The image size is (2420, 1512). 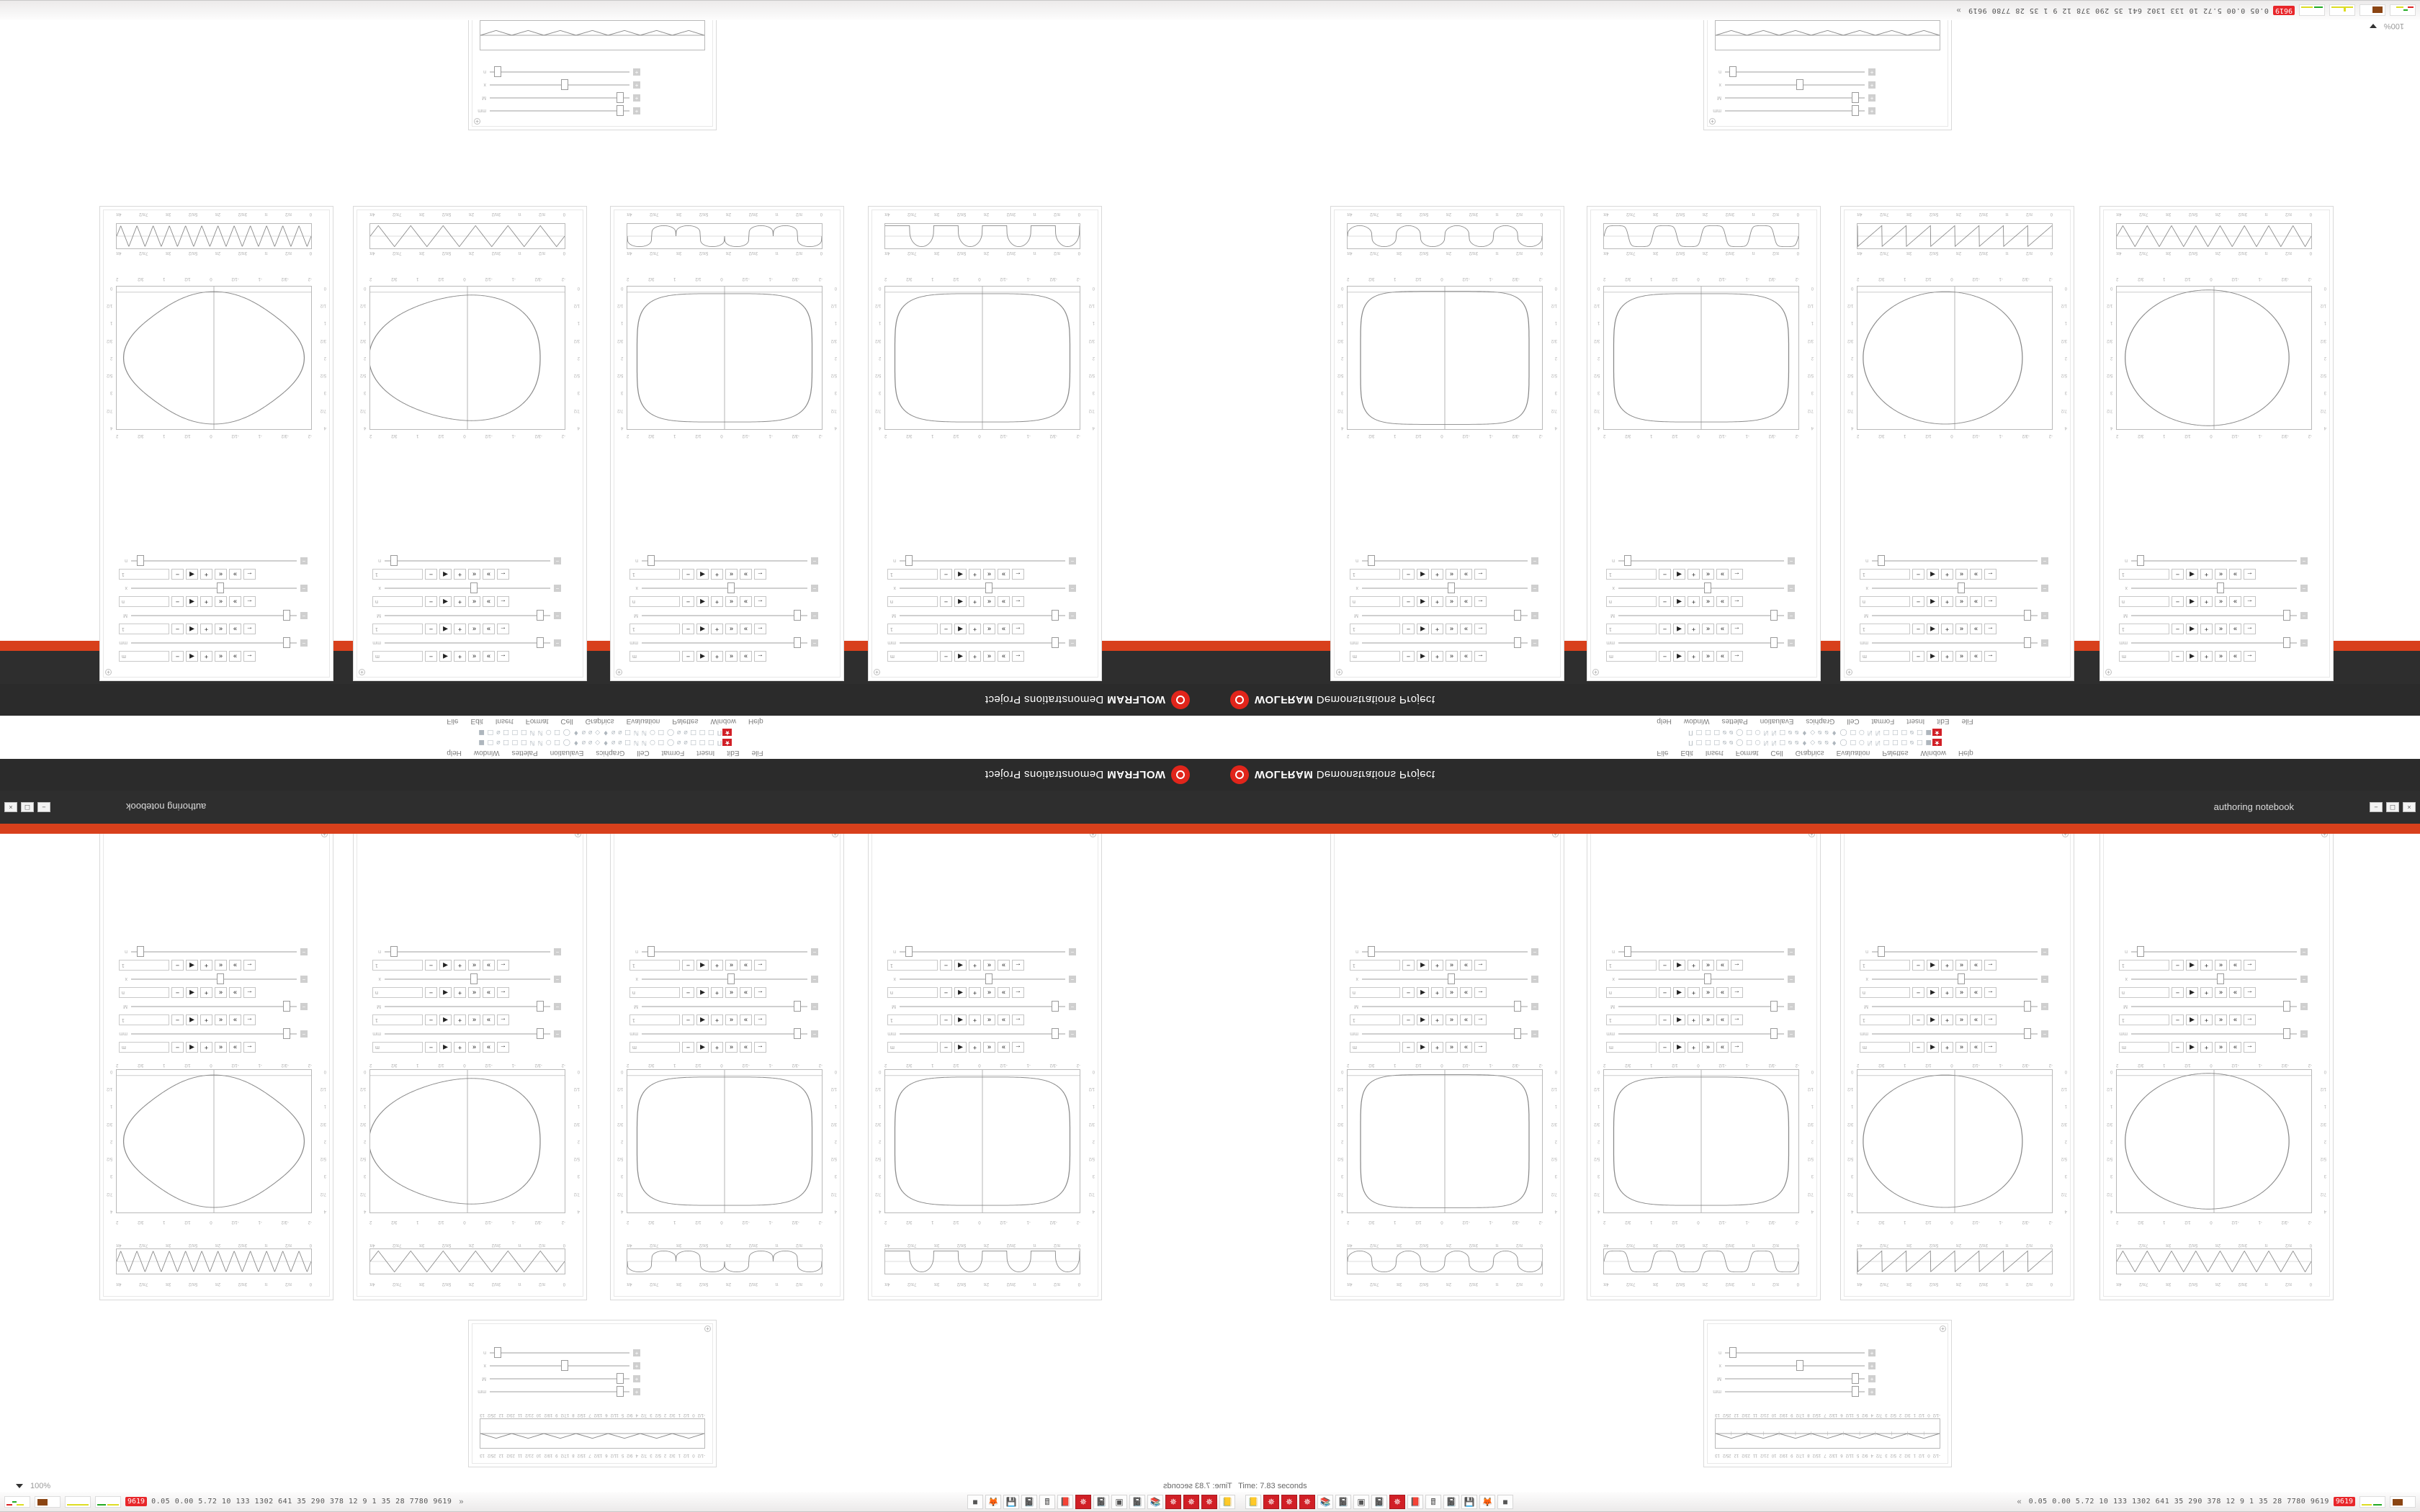 What do you see at coordinates (557, 1372) in the screenshot?
I see `harmonic-ruler-sliders-right: + mm + M + x + n` at bounding box center [557, 1372].